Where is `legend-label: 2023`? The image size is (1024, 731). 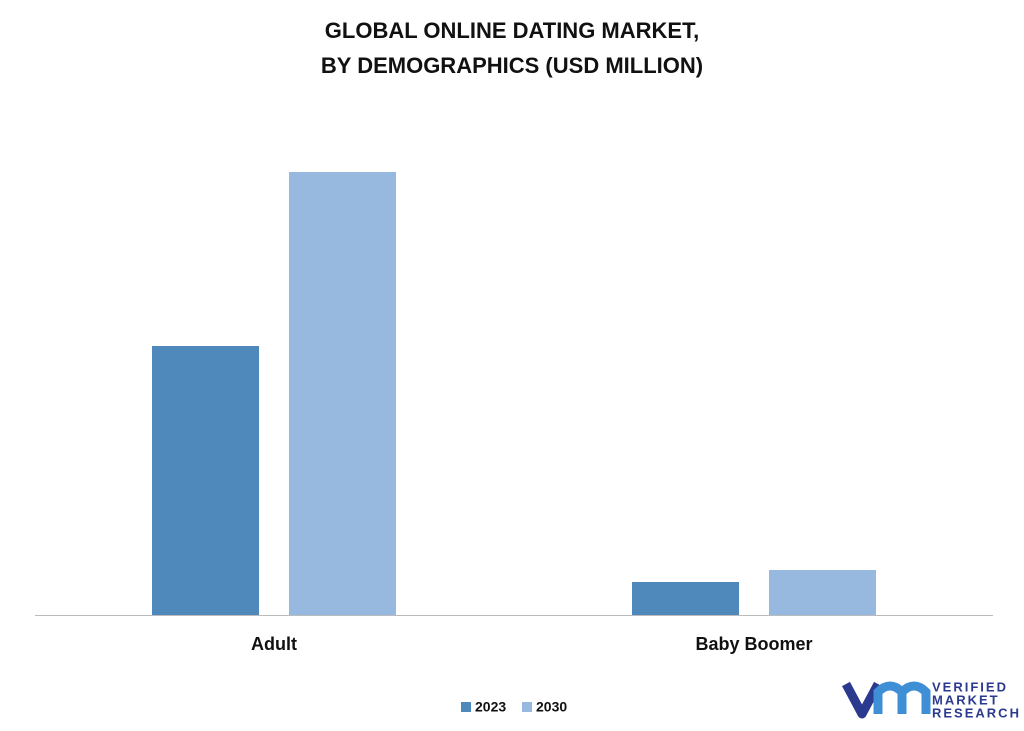
legend-label: 2023 is located at coordinates (490, 707).